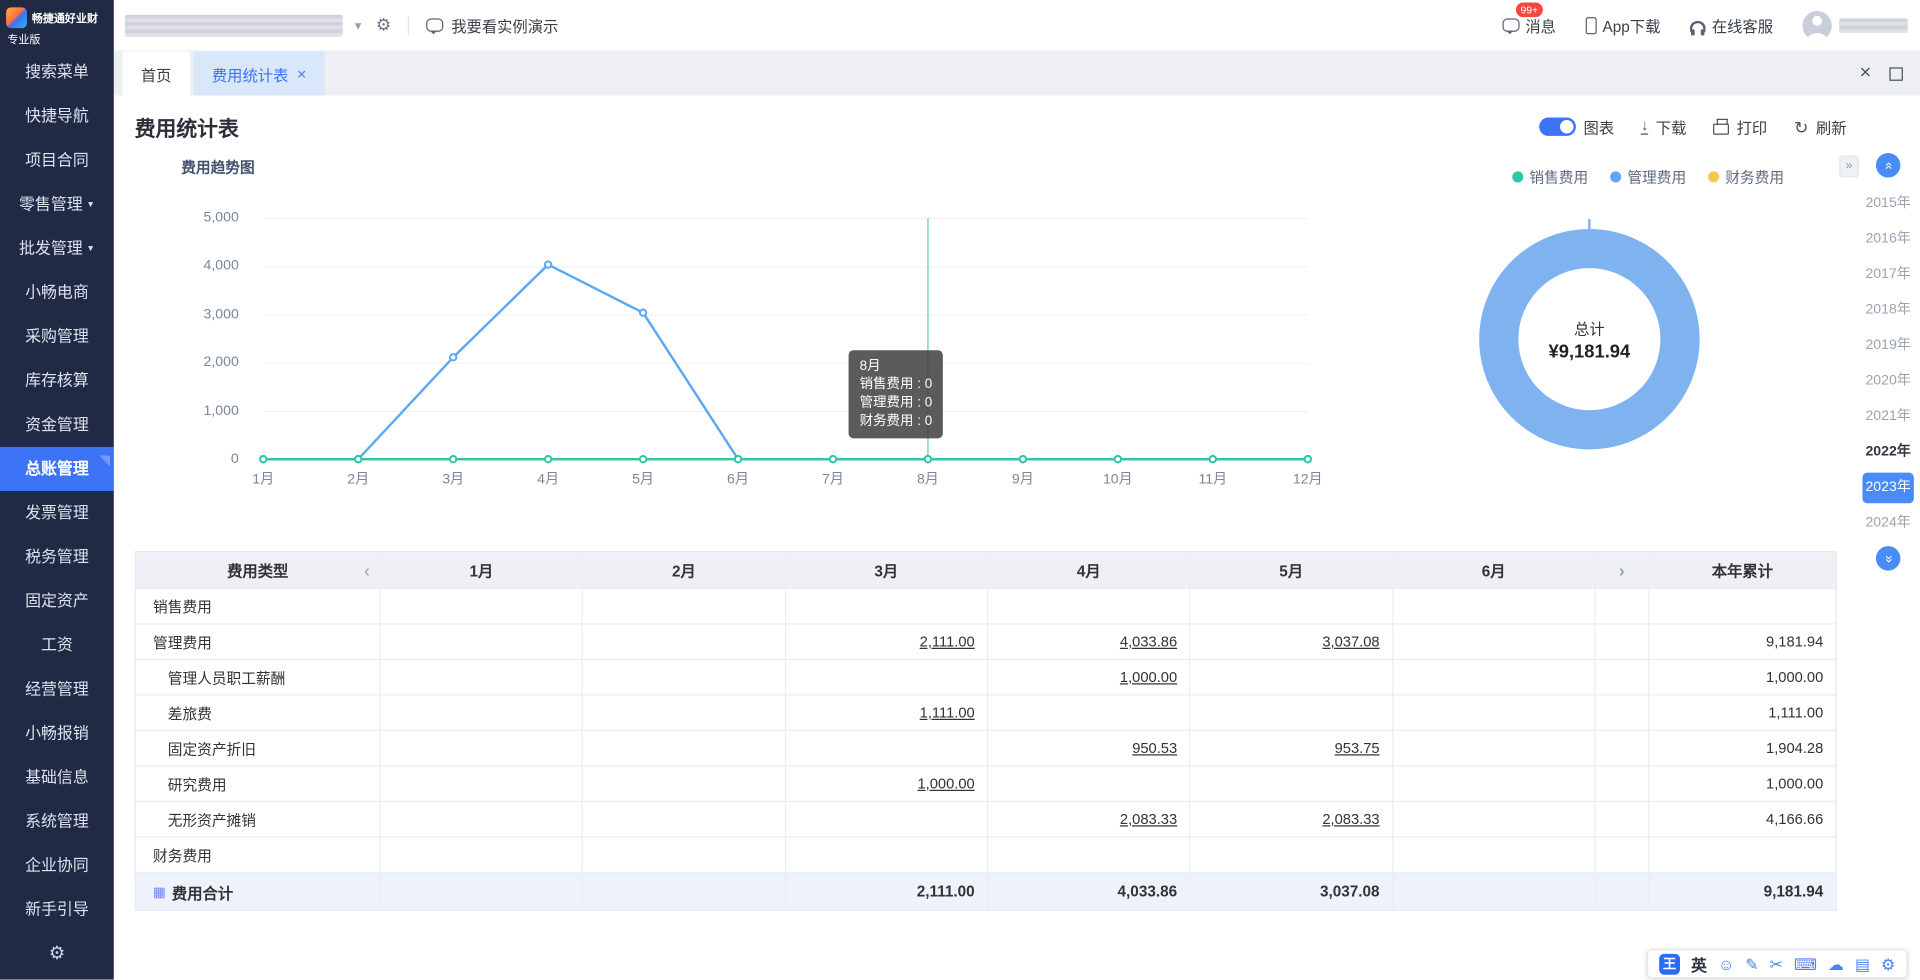 Image resolution: width=1920 pixels, height=980 pixels. Describe the element at coordinates (57, 160) in the screenshot. I see `sidebar-item-3: 项目合同` at that location.